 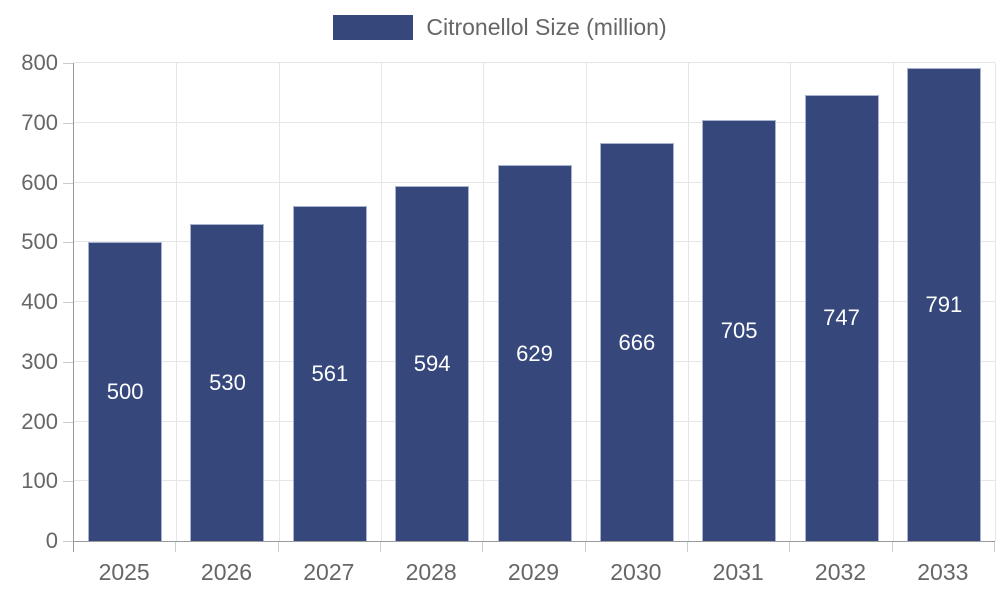 I want to click on bar-value-label: 705, so click(x=739, y=330).